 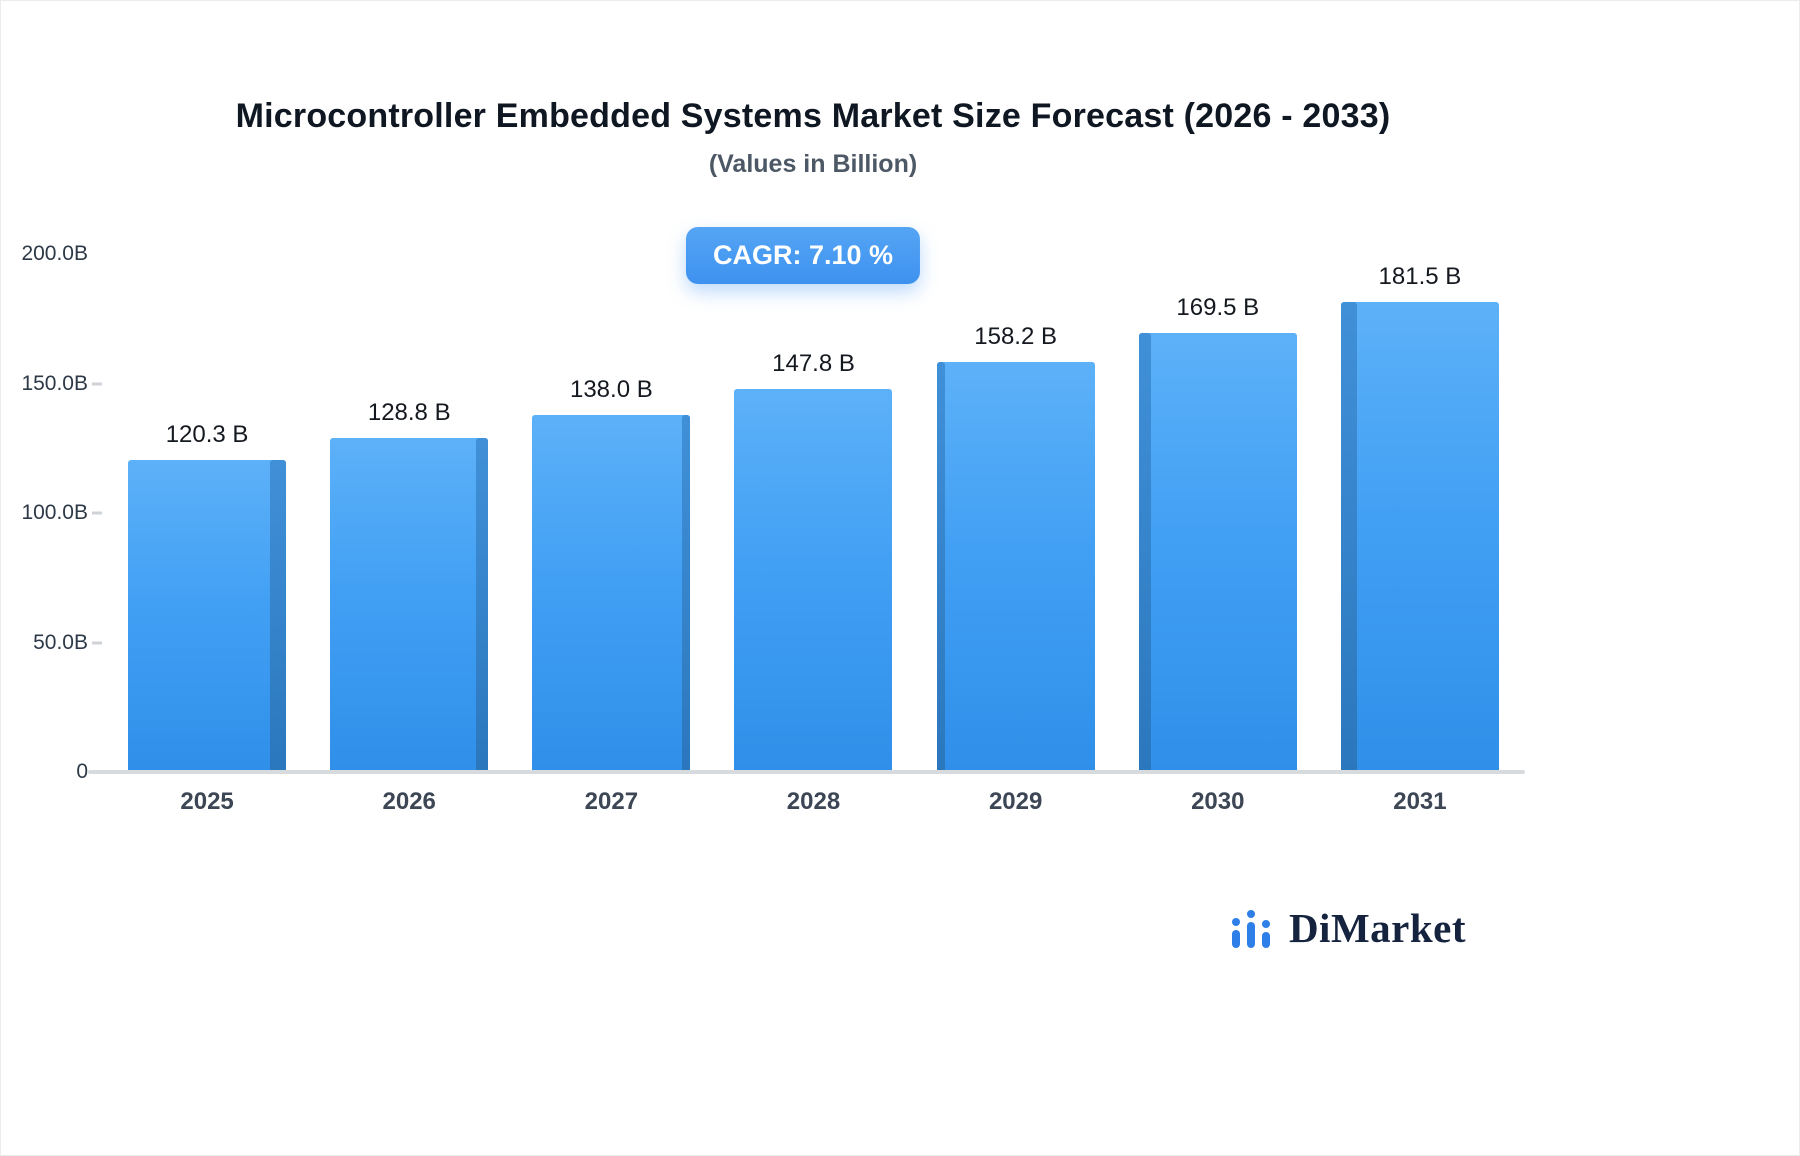 I want to click on bar-slot: 138.0 B, so click(x=611, y=513).